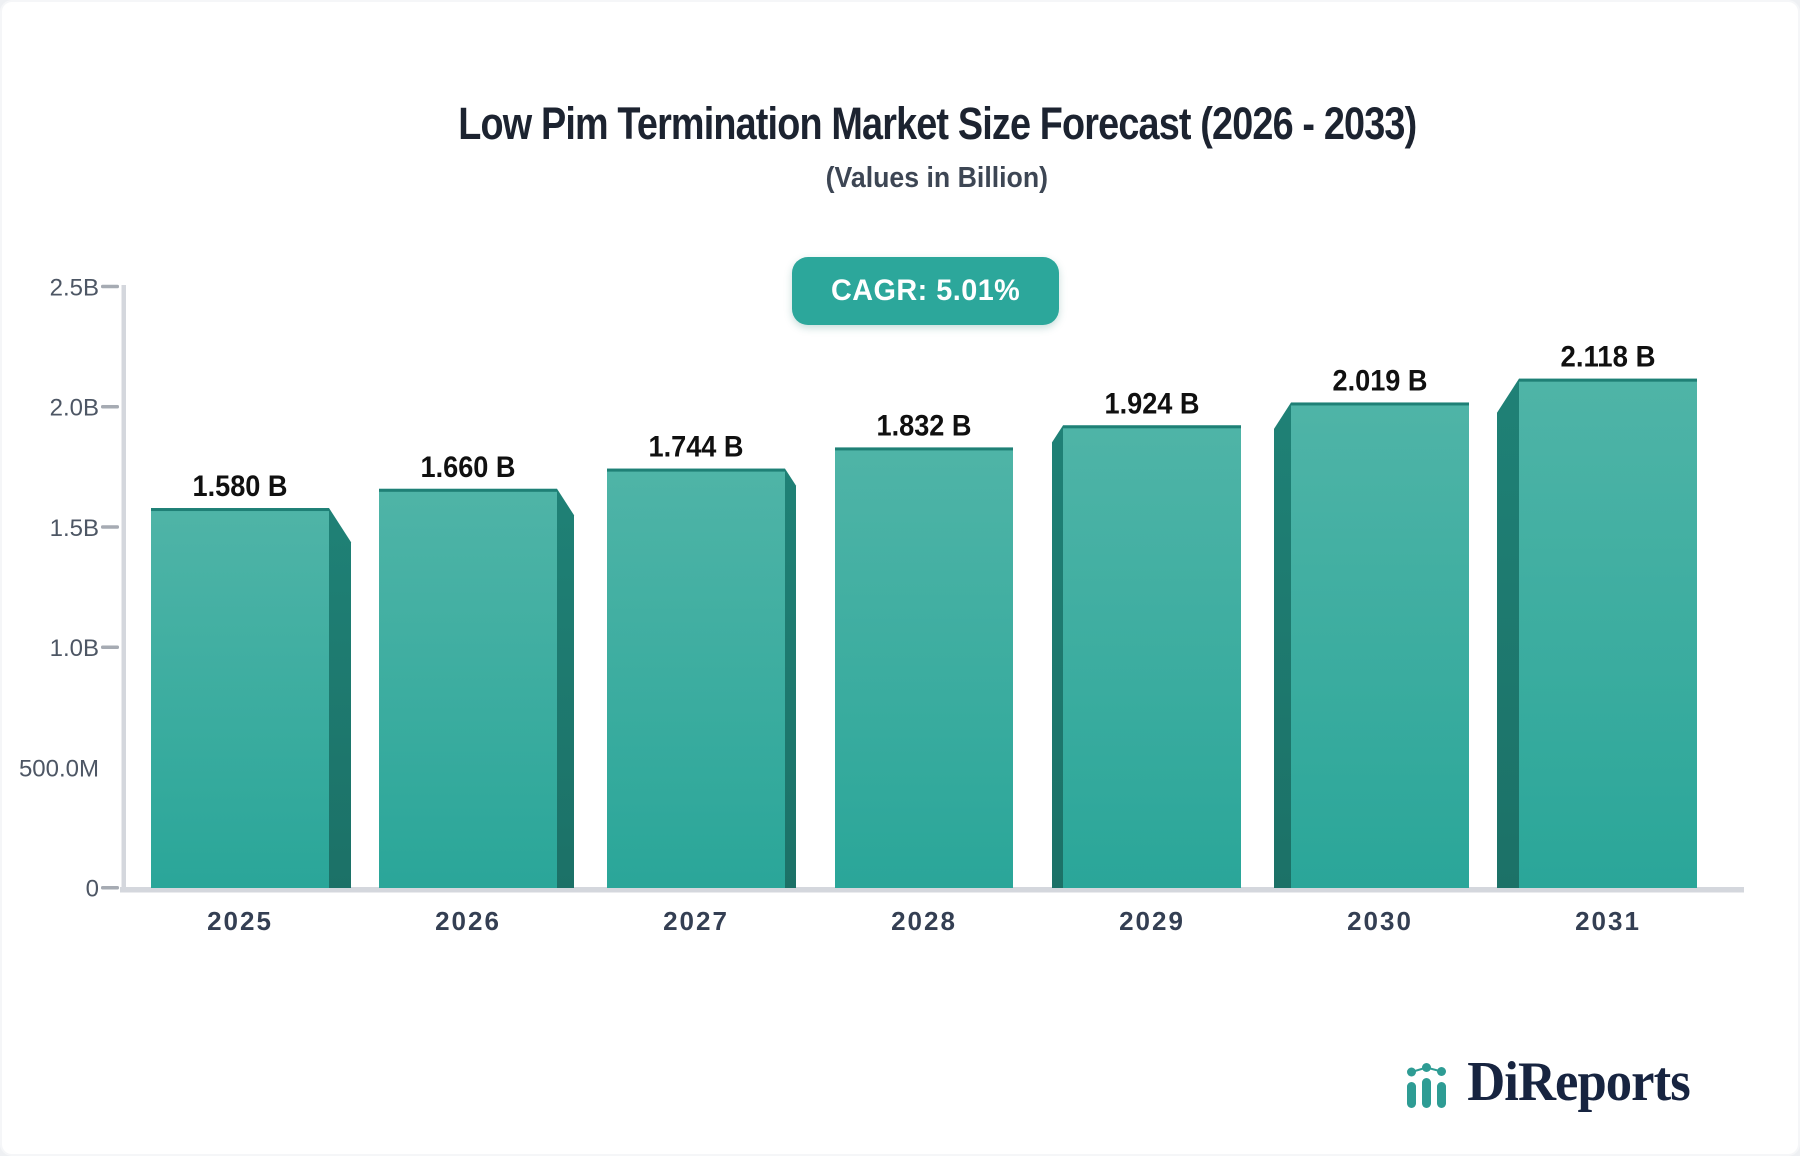  I want to click on bar-2026-top-edge, so click(468, 490).